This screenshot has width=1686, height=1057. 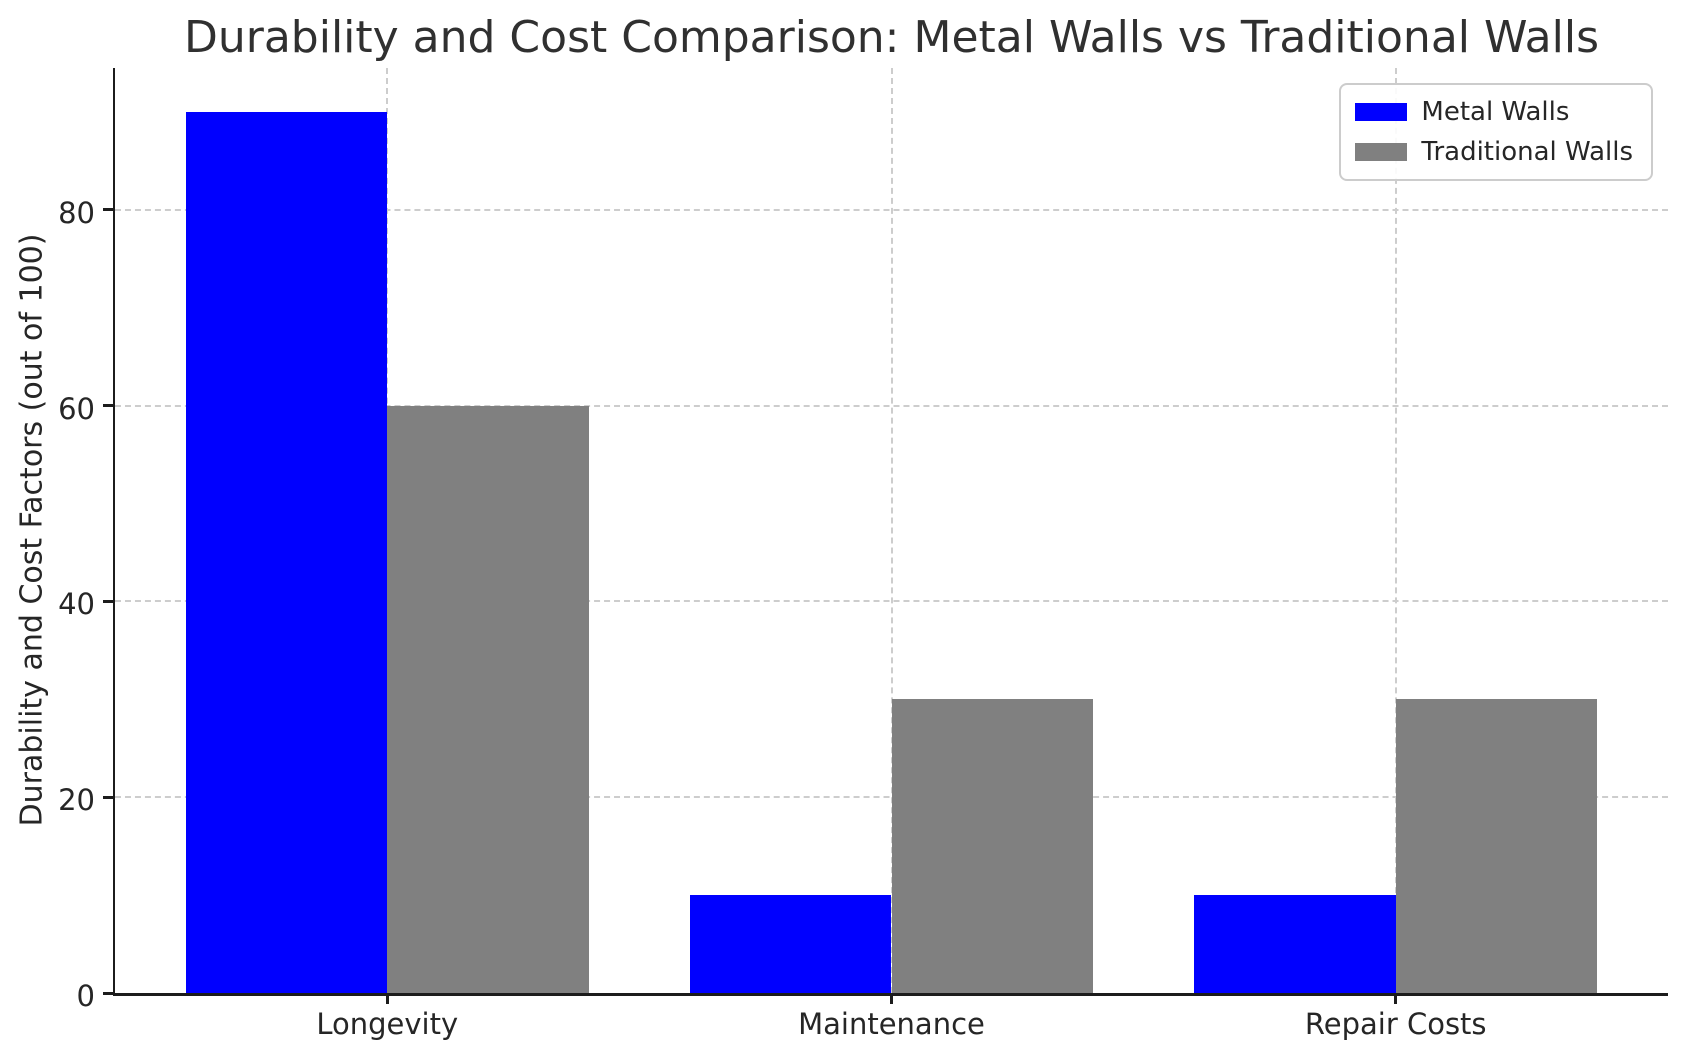 What do you see at coordinates (286, 552) in the screenshot?
I see `bar-metal-walls-longevity` at bounding box center [286, 552].